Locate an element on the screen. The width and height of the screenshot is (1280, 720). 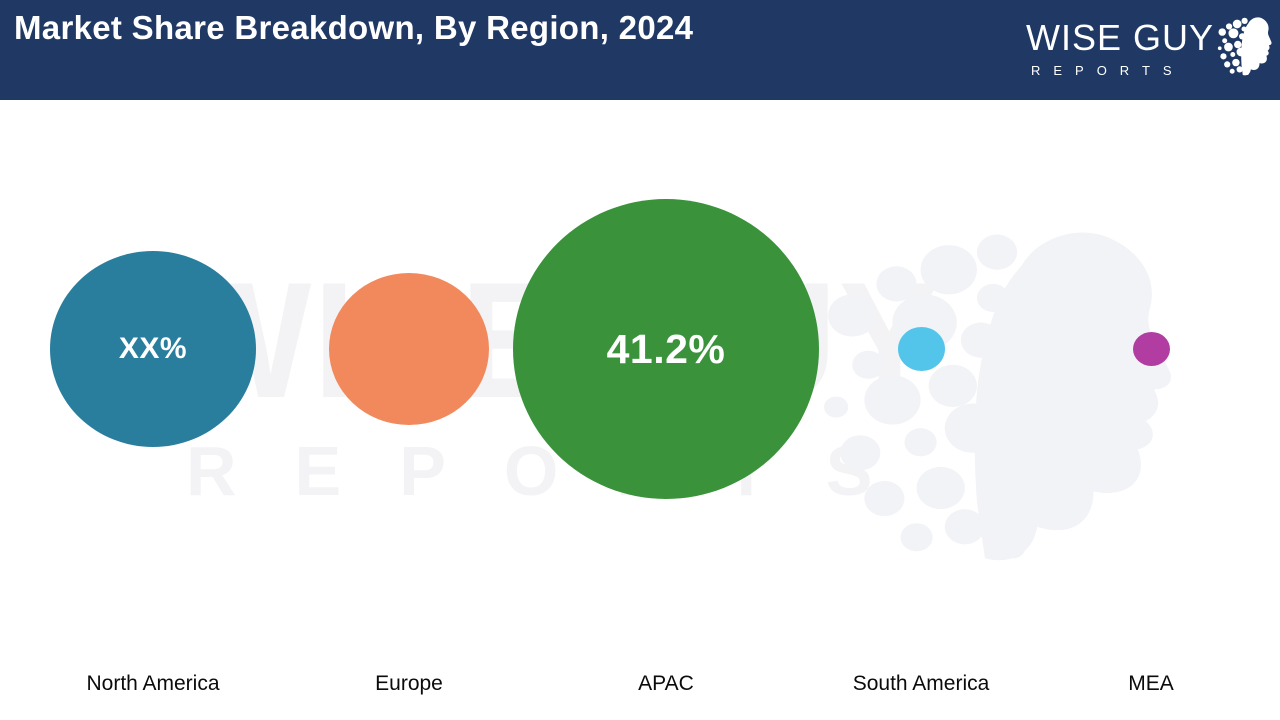
category-label-apac: APAC is located at coordinates (666, 683).